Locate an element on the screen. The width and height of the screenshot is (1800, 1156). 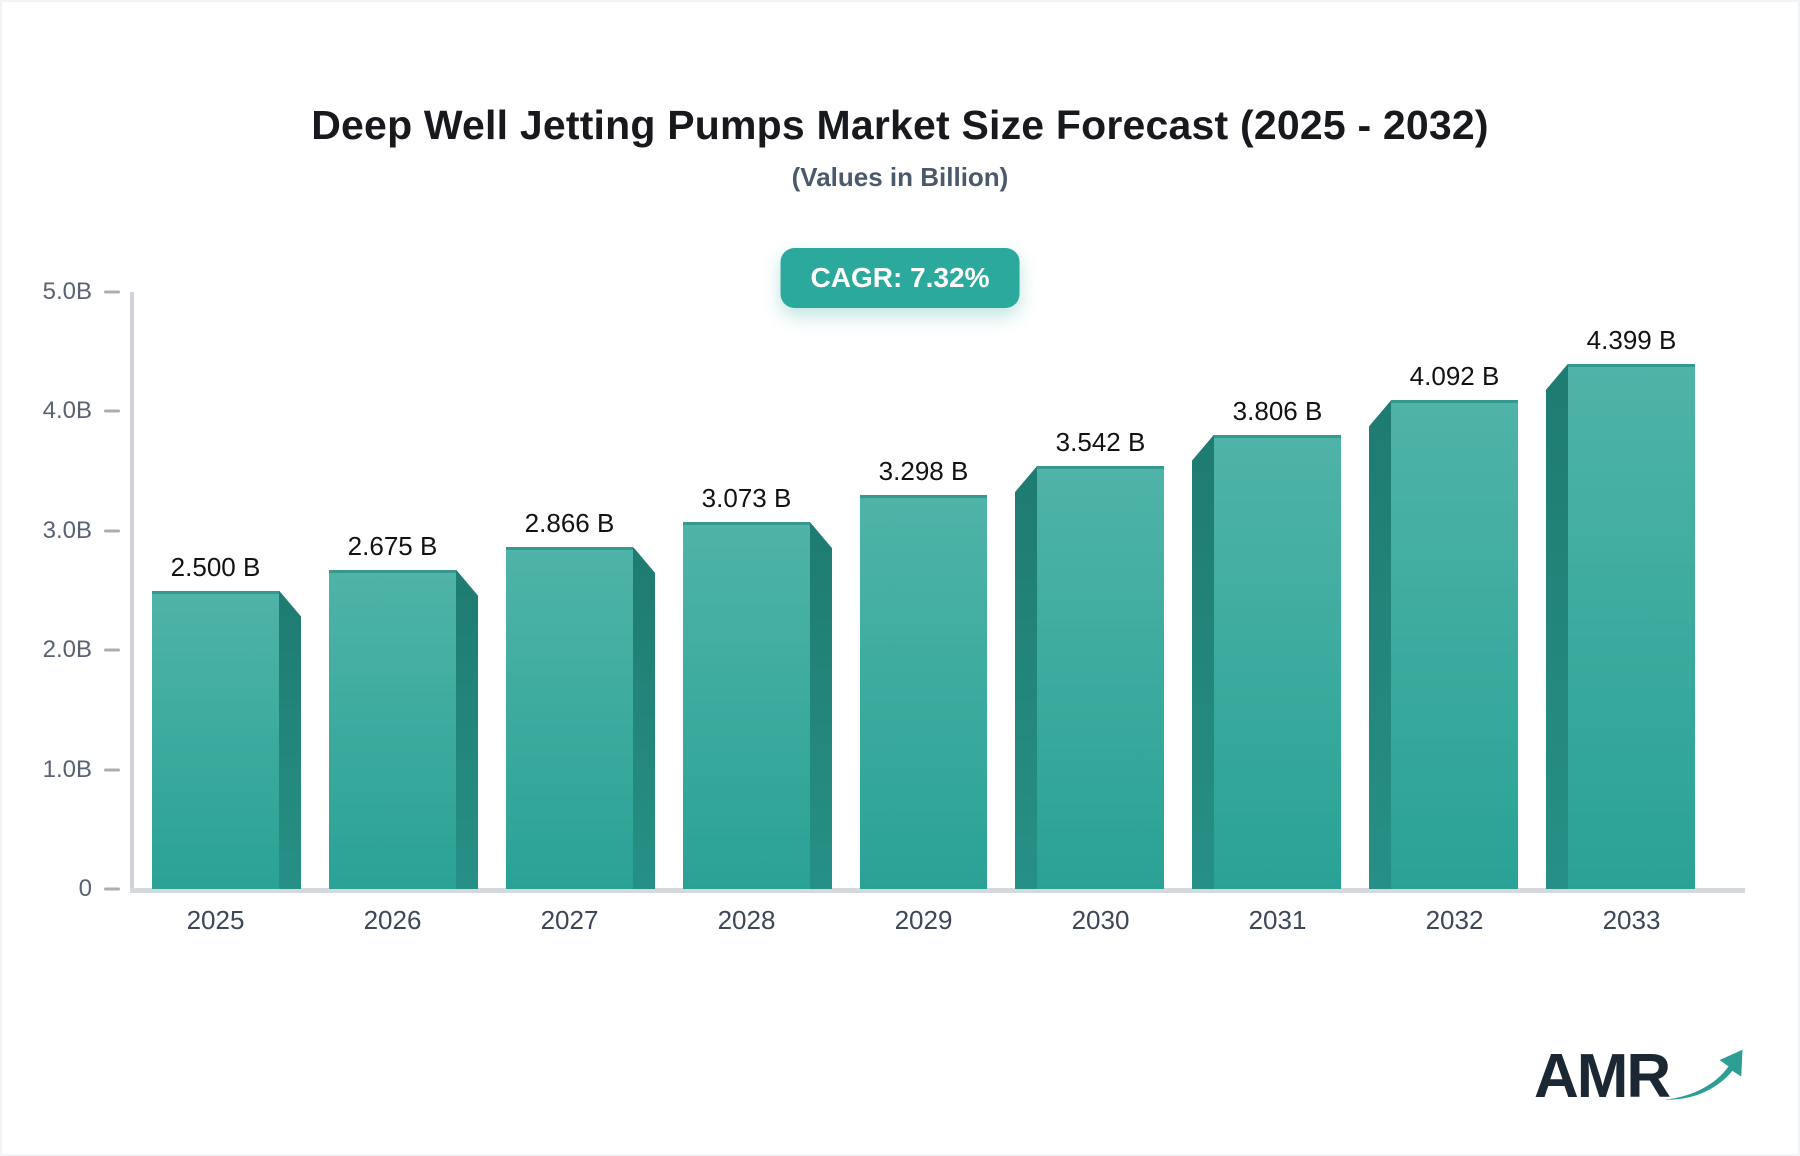
bar-value-label-2027: 2.866 B is located at coordinates (569, 522).